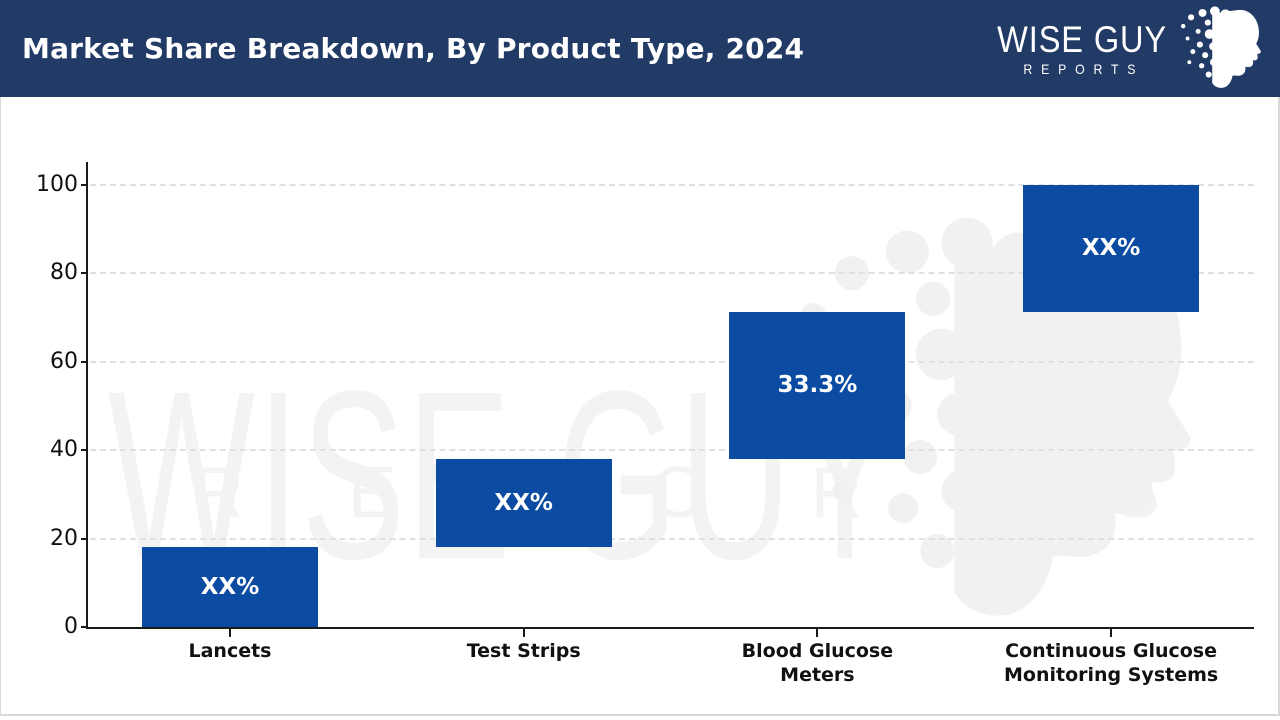 The height and width of the screenshot is (720, 1280). Describe the element at coordinates (64, 273) in the screenshot. I see `y-tick-label-80: 80` at that location.